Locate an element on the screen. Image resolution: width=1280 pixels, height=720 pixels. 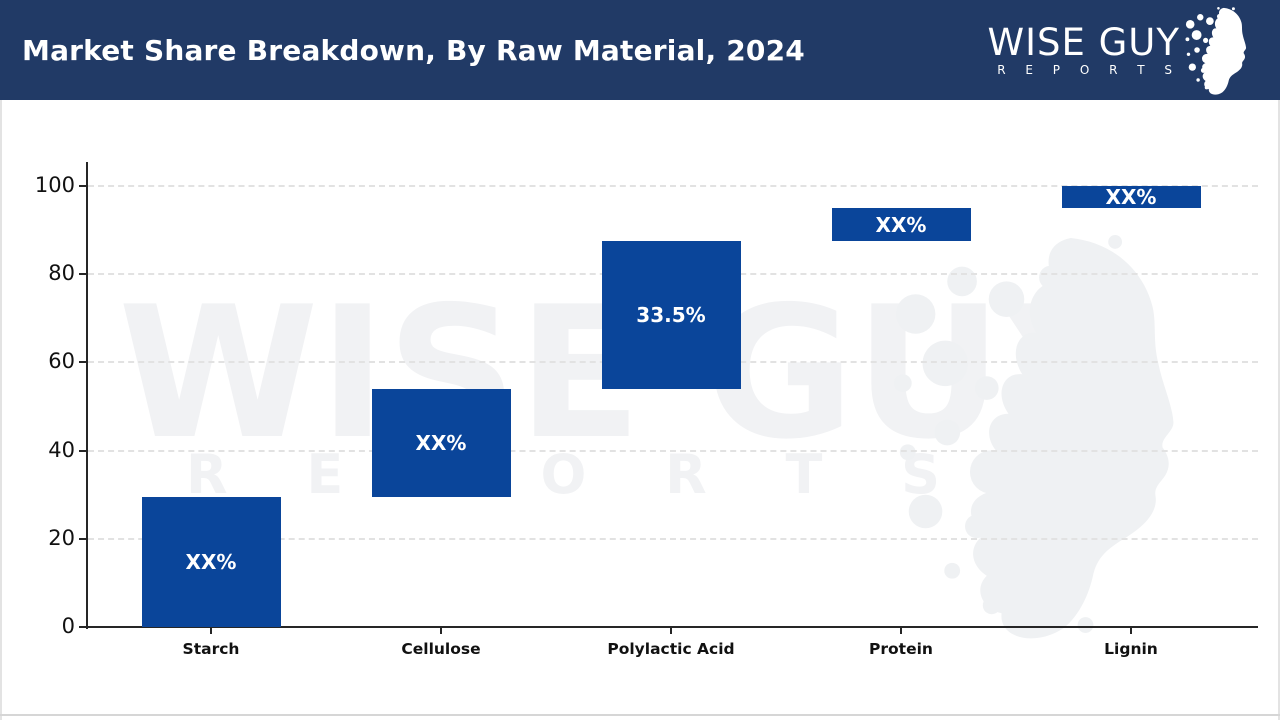
brand-logo: WISE GUY R E P O R T S is located at coordinates (1129, 50).